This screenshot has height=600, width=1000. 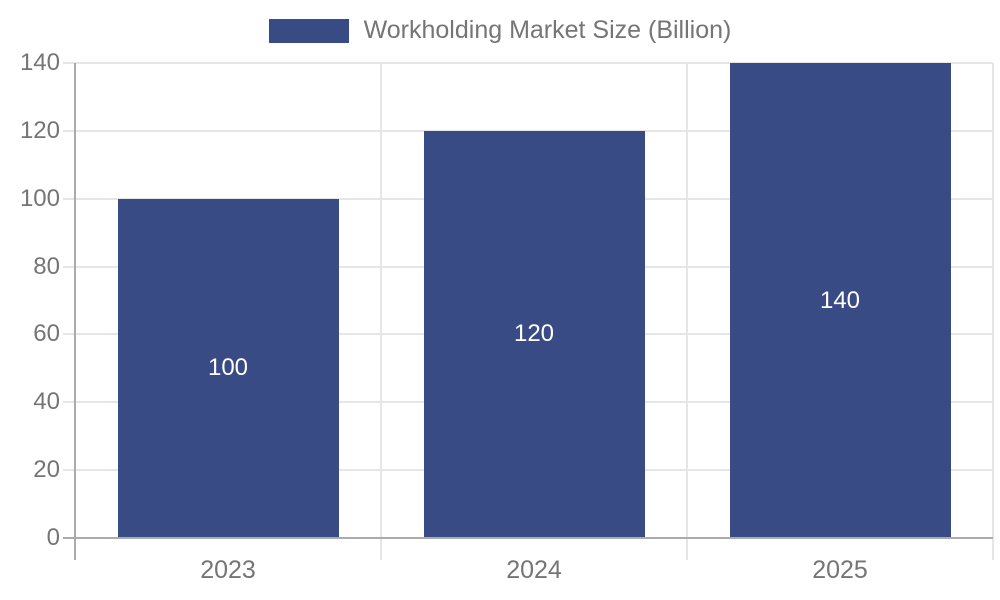 I want to click on legend: Workholding Market Size (Billion), so click(x=500, y=30).